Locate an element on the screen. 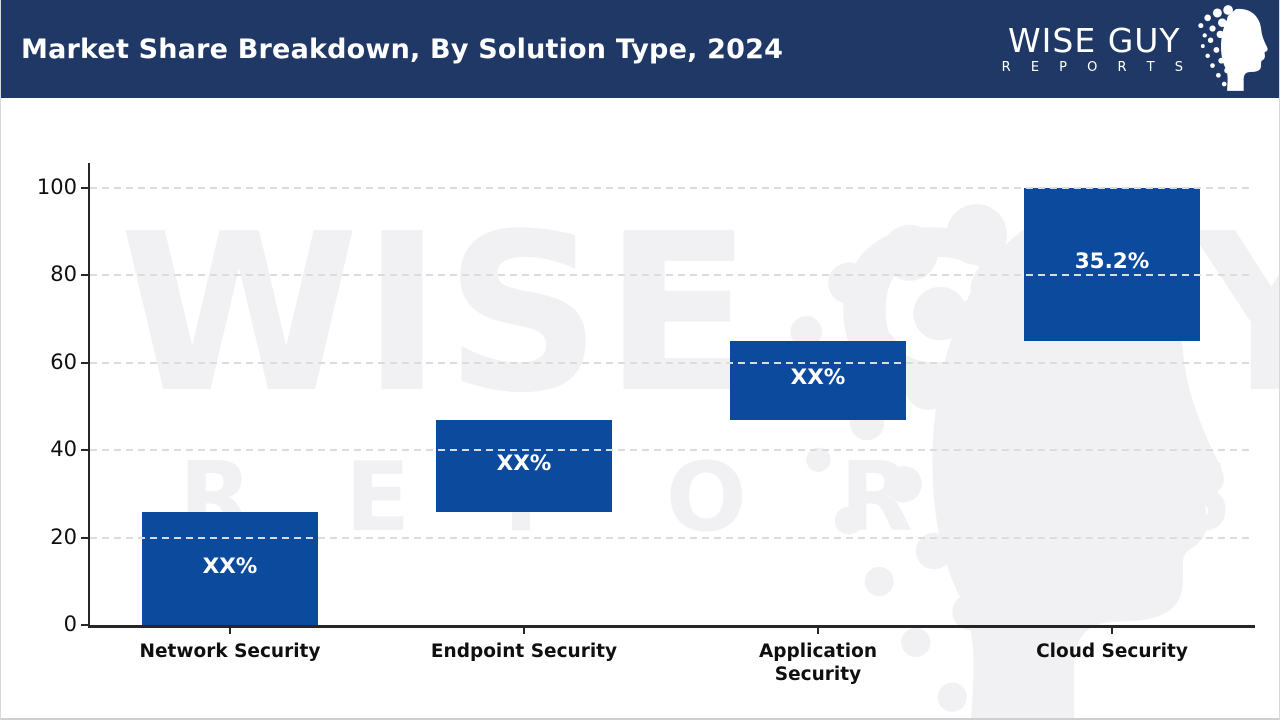 This screenshot has width=1280, height=720. bar-endpoint-security is located at coordinates (524, 466).